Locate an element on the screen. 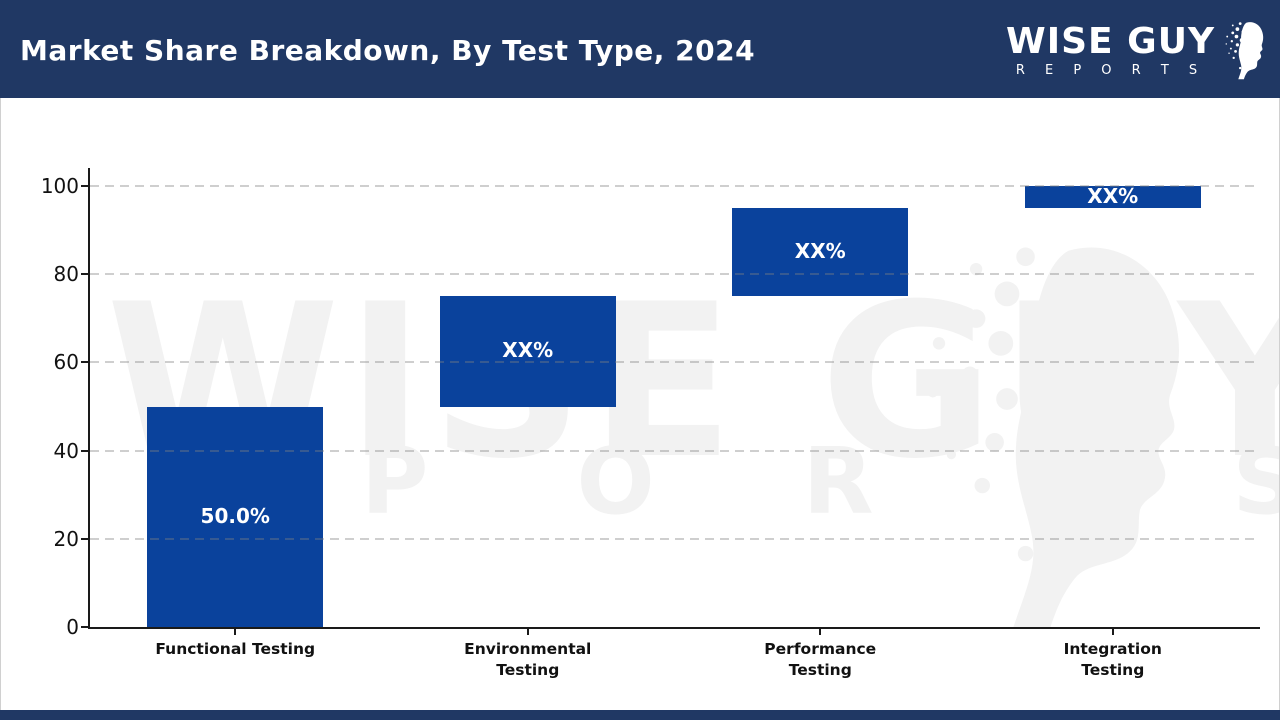  logo-sub-text: R E P O R T S is located at coordinates (1110, 70).